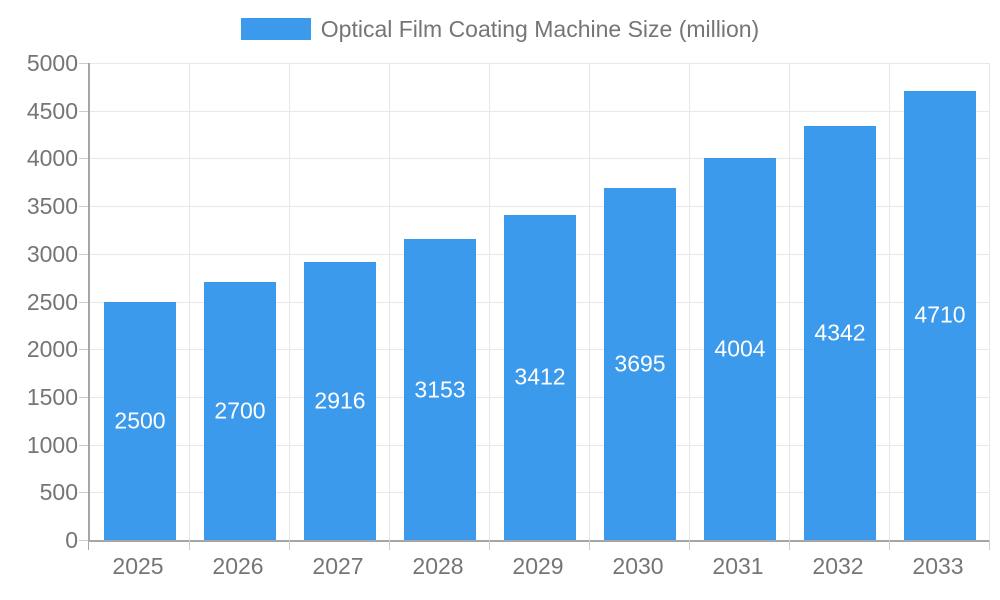  I want to click on y-axis-tick-label: 3000, so click(52, 253).